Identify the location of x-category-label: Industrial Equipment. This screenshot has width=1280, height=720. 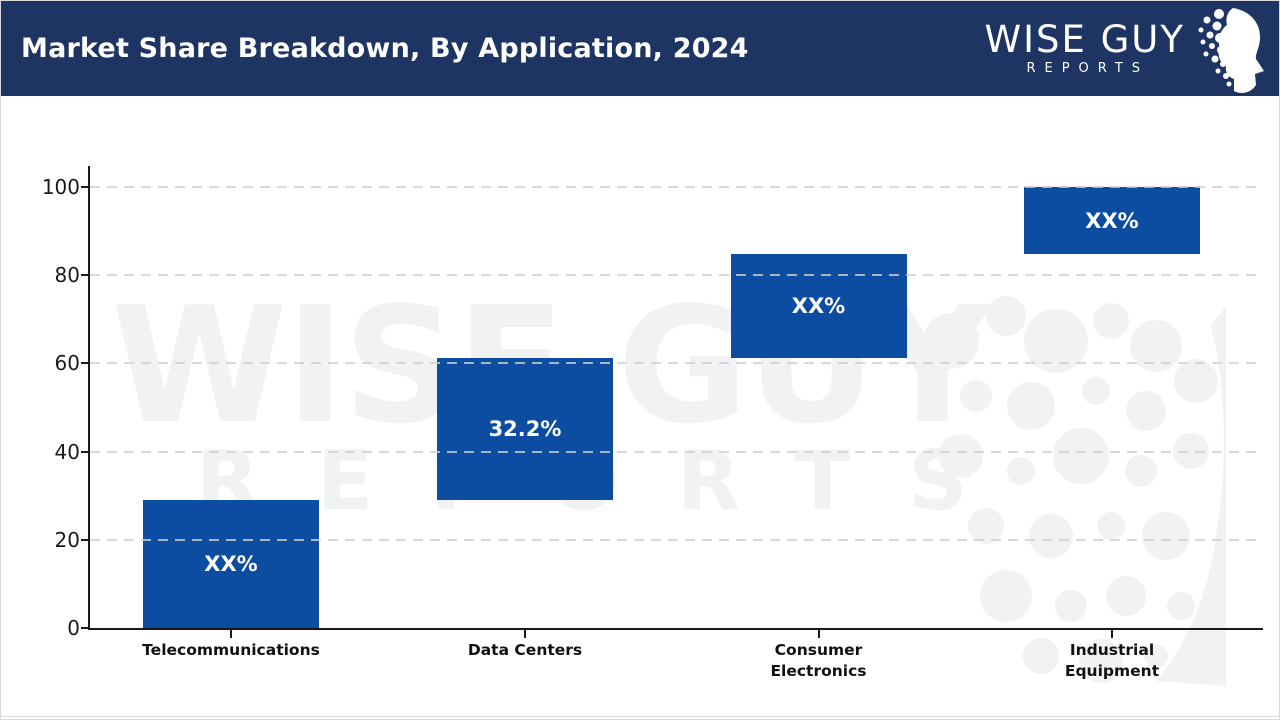
(1112, 660).